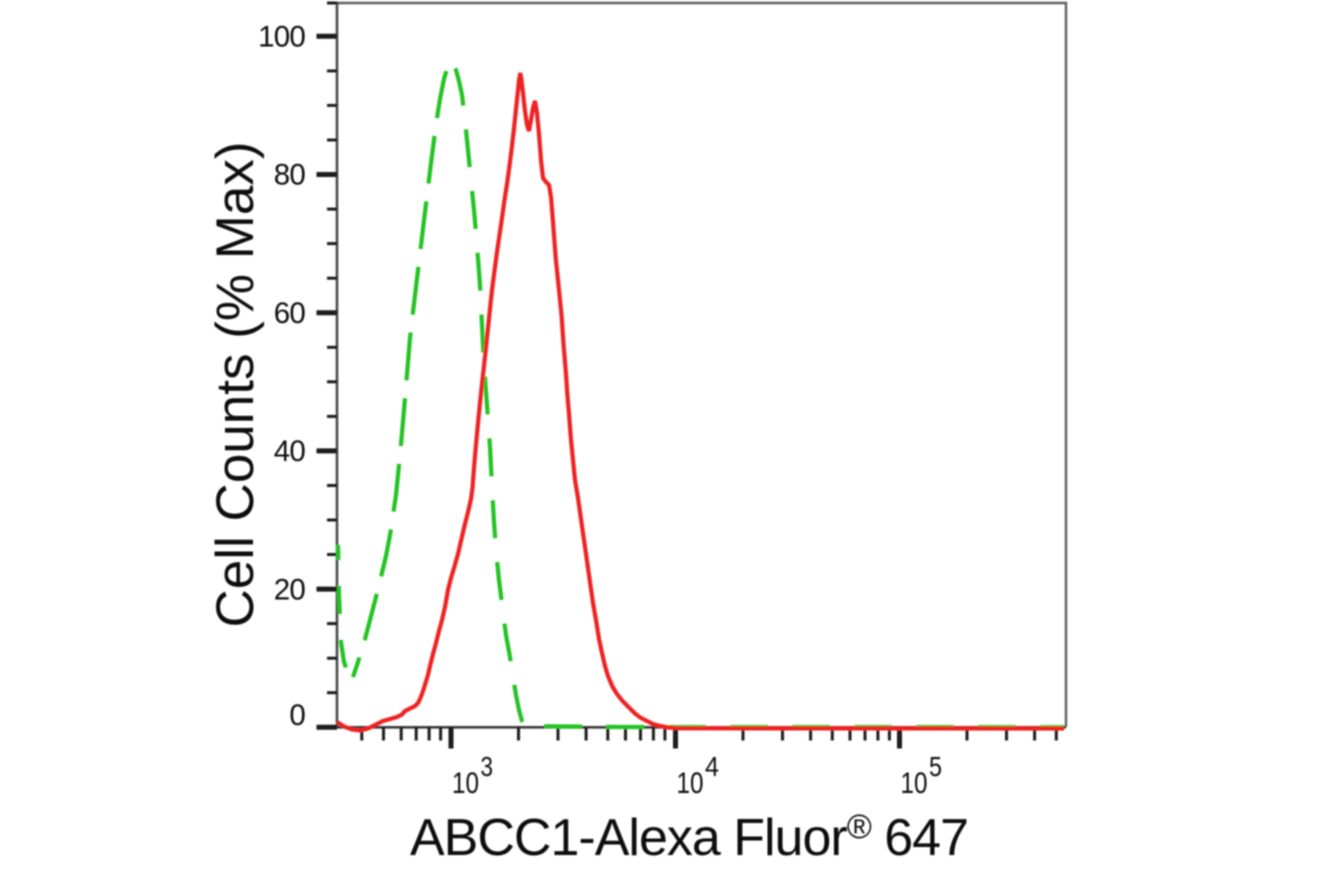 This screenshot has width=1340, height=869. I want to click on svg-text: Cell Counts (% Max), so click(235, 385).